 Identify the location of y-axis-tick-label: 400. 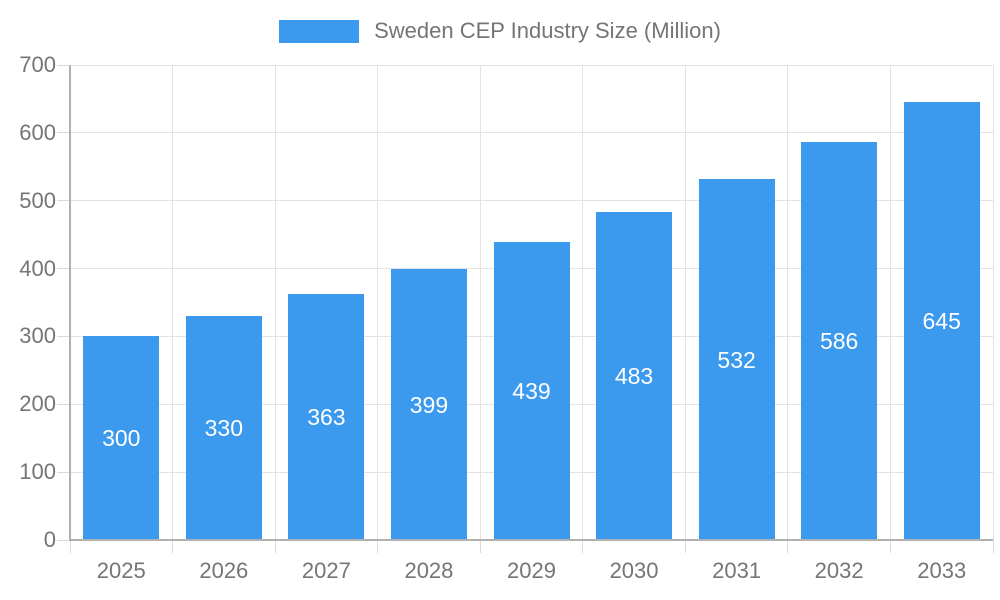
(37, 268).